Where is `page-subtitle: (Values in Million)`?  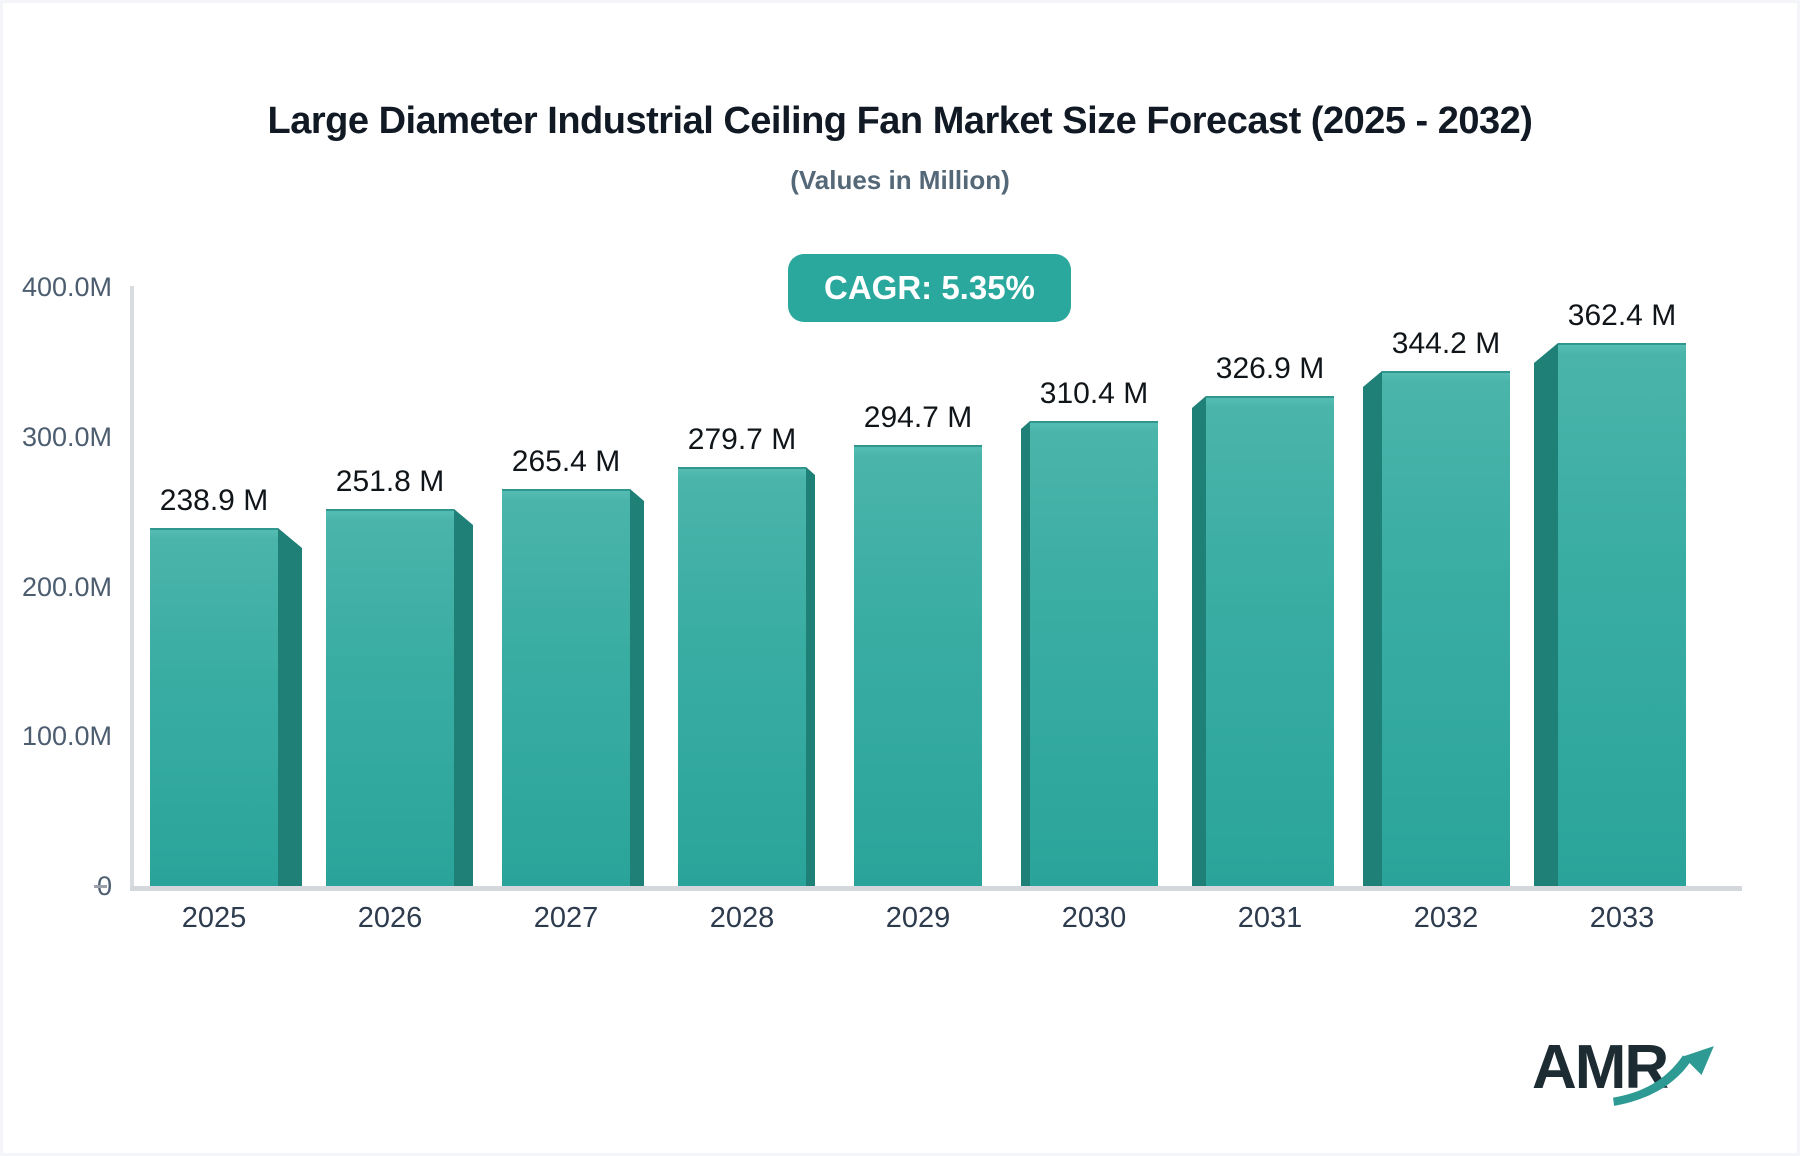 page-subtitle: (Values in Million) is located at coordinates (900, 180).